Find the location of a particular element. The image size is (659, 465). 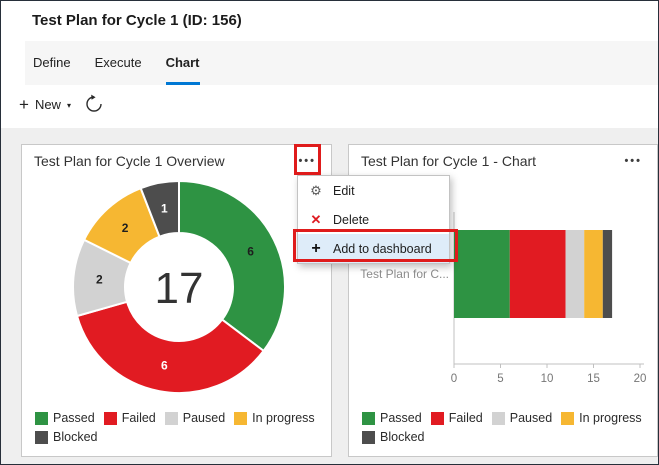

toolbar: + New ▾ is located at coordinates (329, 106).